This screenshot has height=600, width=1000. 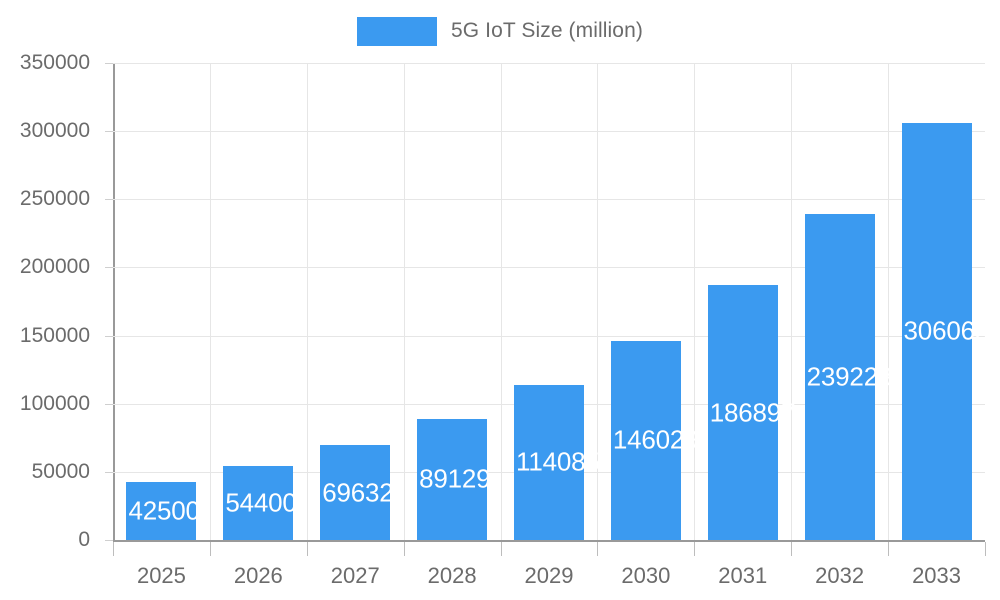 I want to click on x-axis-tick-label: 2030, so click(x=646, y=575).